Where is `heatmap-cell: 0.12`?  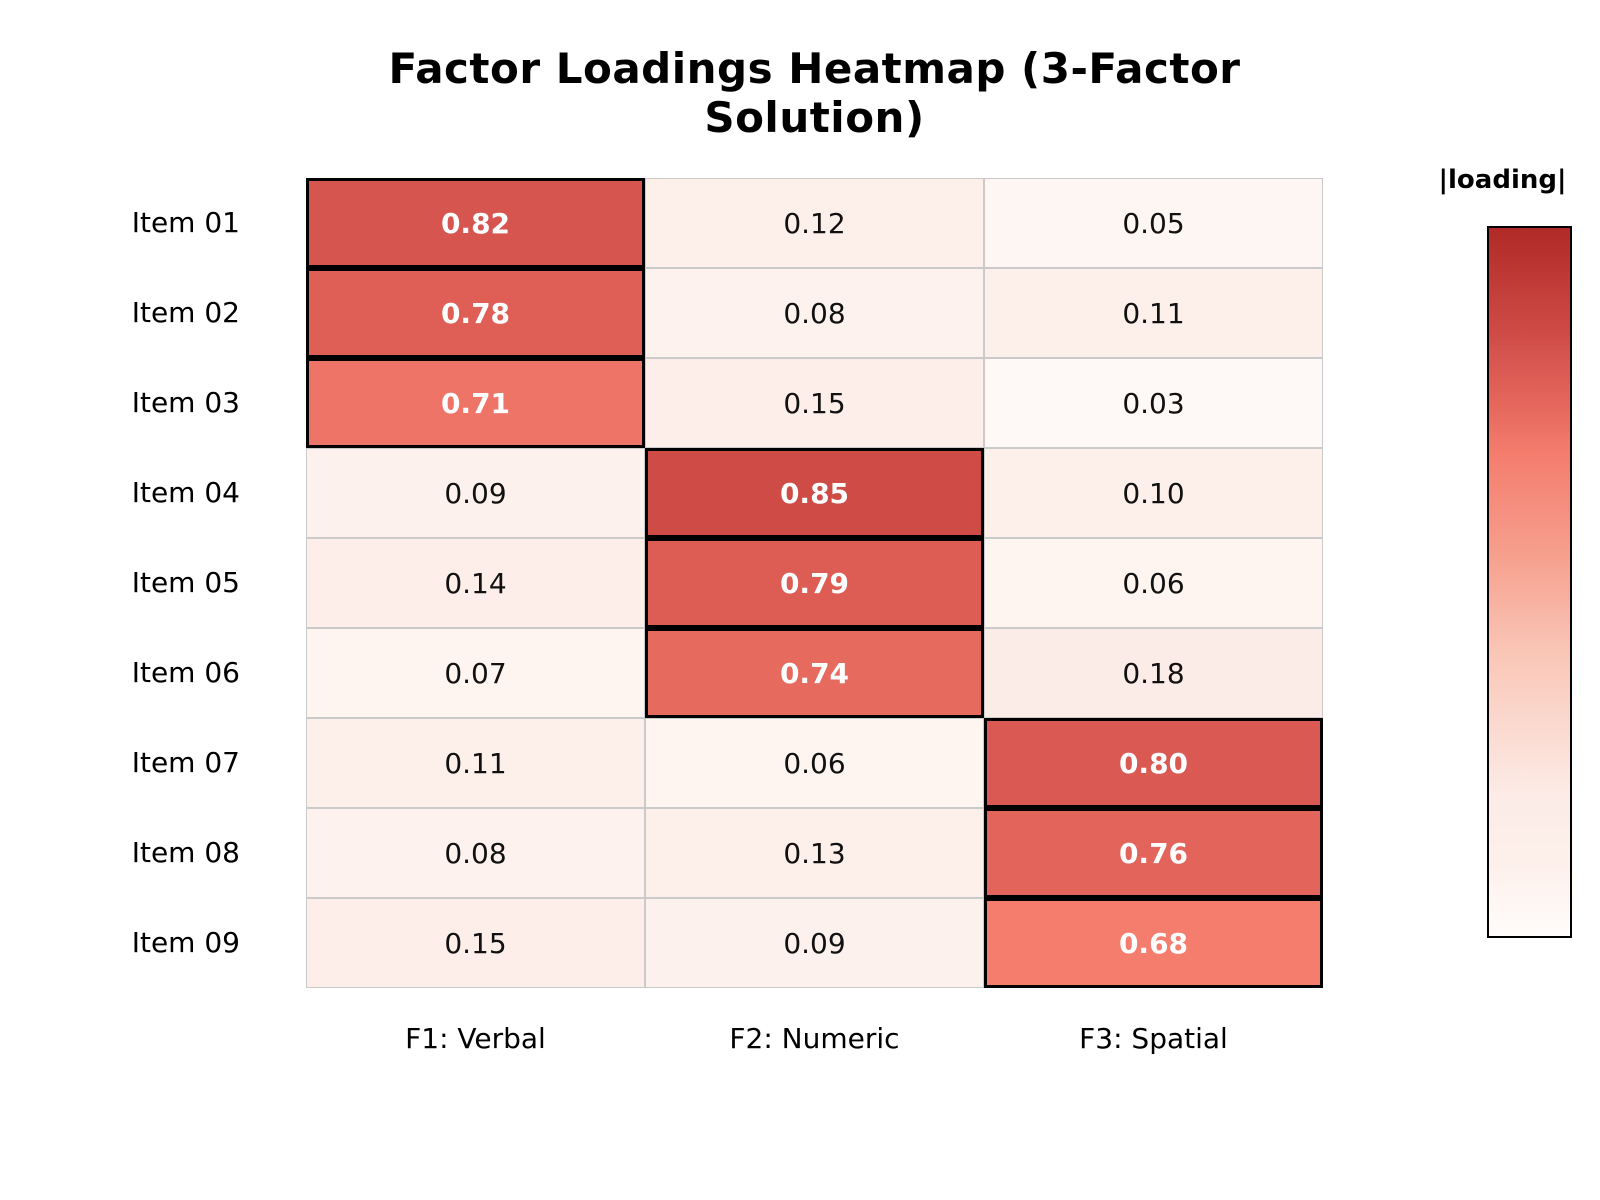 heatmap-cell: 0.12 is located at coordinates (814, 223).